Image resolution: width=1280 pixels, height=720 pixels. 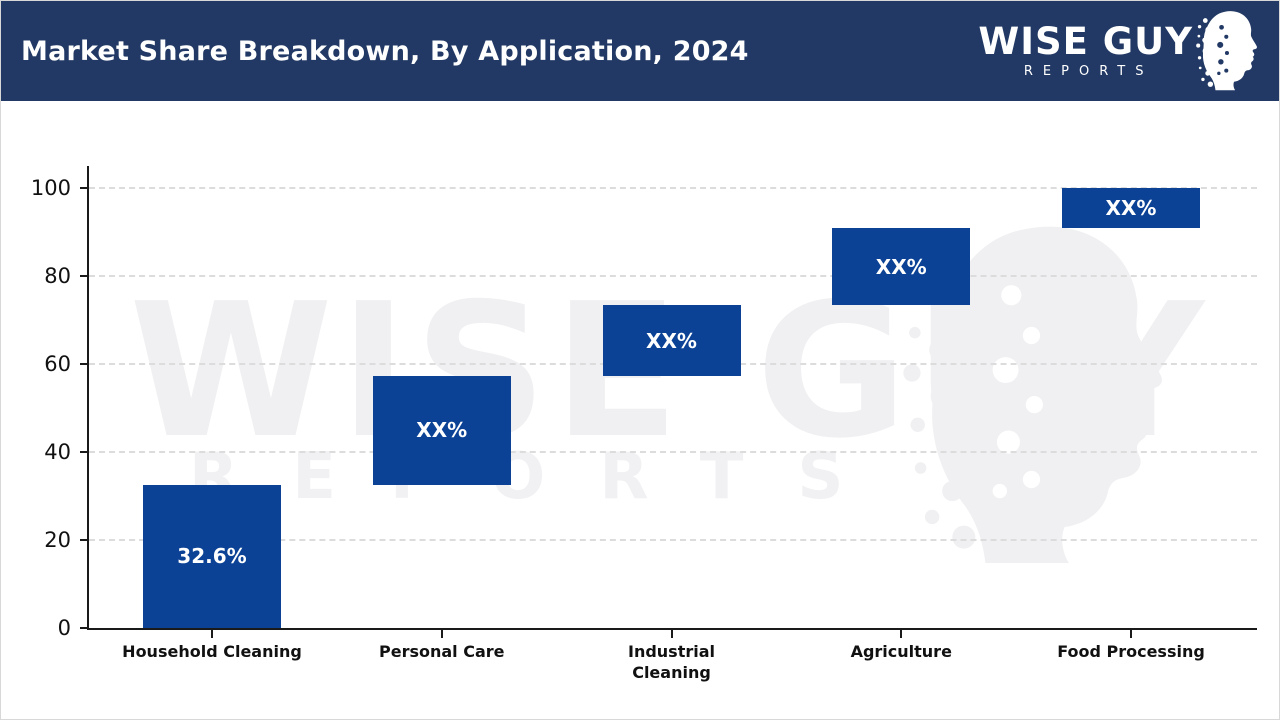 I want to click on brand-wordmark: WISE GUY REPORTS, so click(x=1085, y=51).